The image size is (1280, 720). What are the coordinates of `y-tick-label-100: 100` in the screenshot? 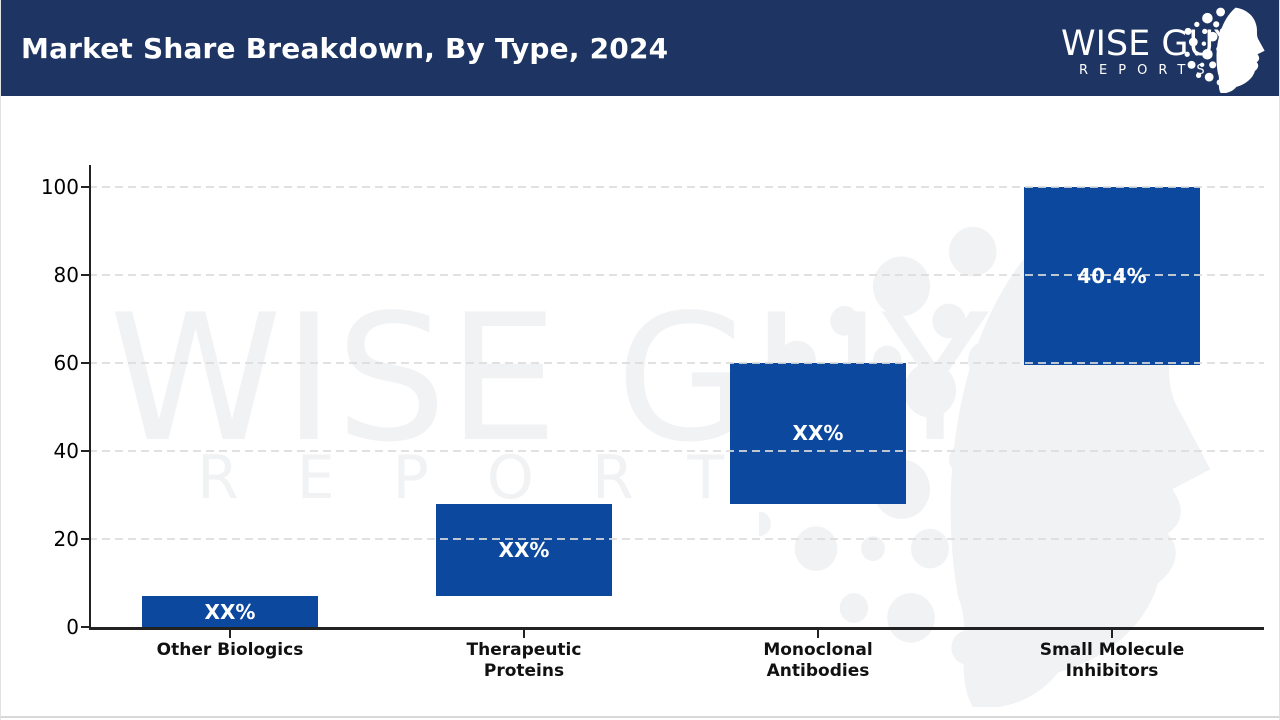 It's located at (59, 187).